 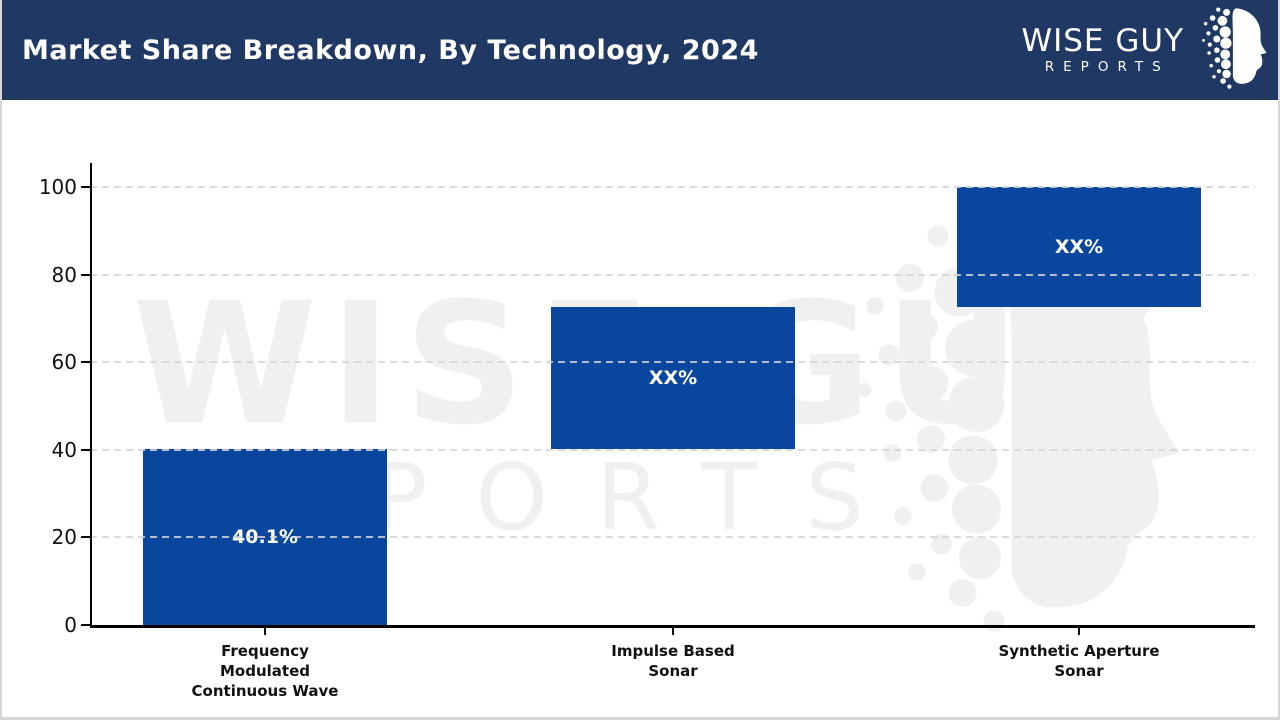 I want to click on x-category-label-1: Frequency Modulated Continuous Wave, so click(x=265, y=671).